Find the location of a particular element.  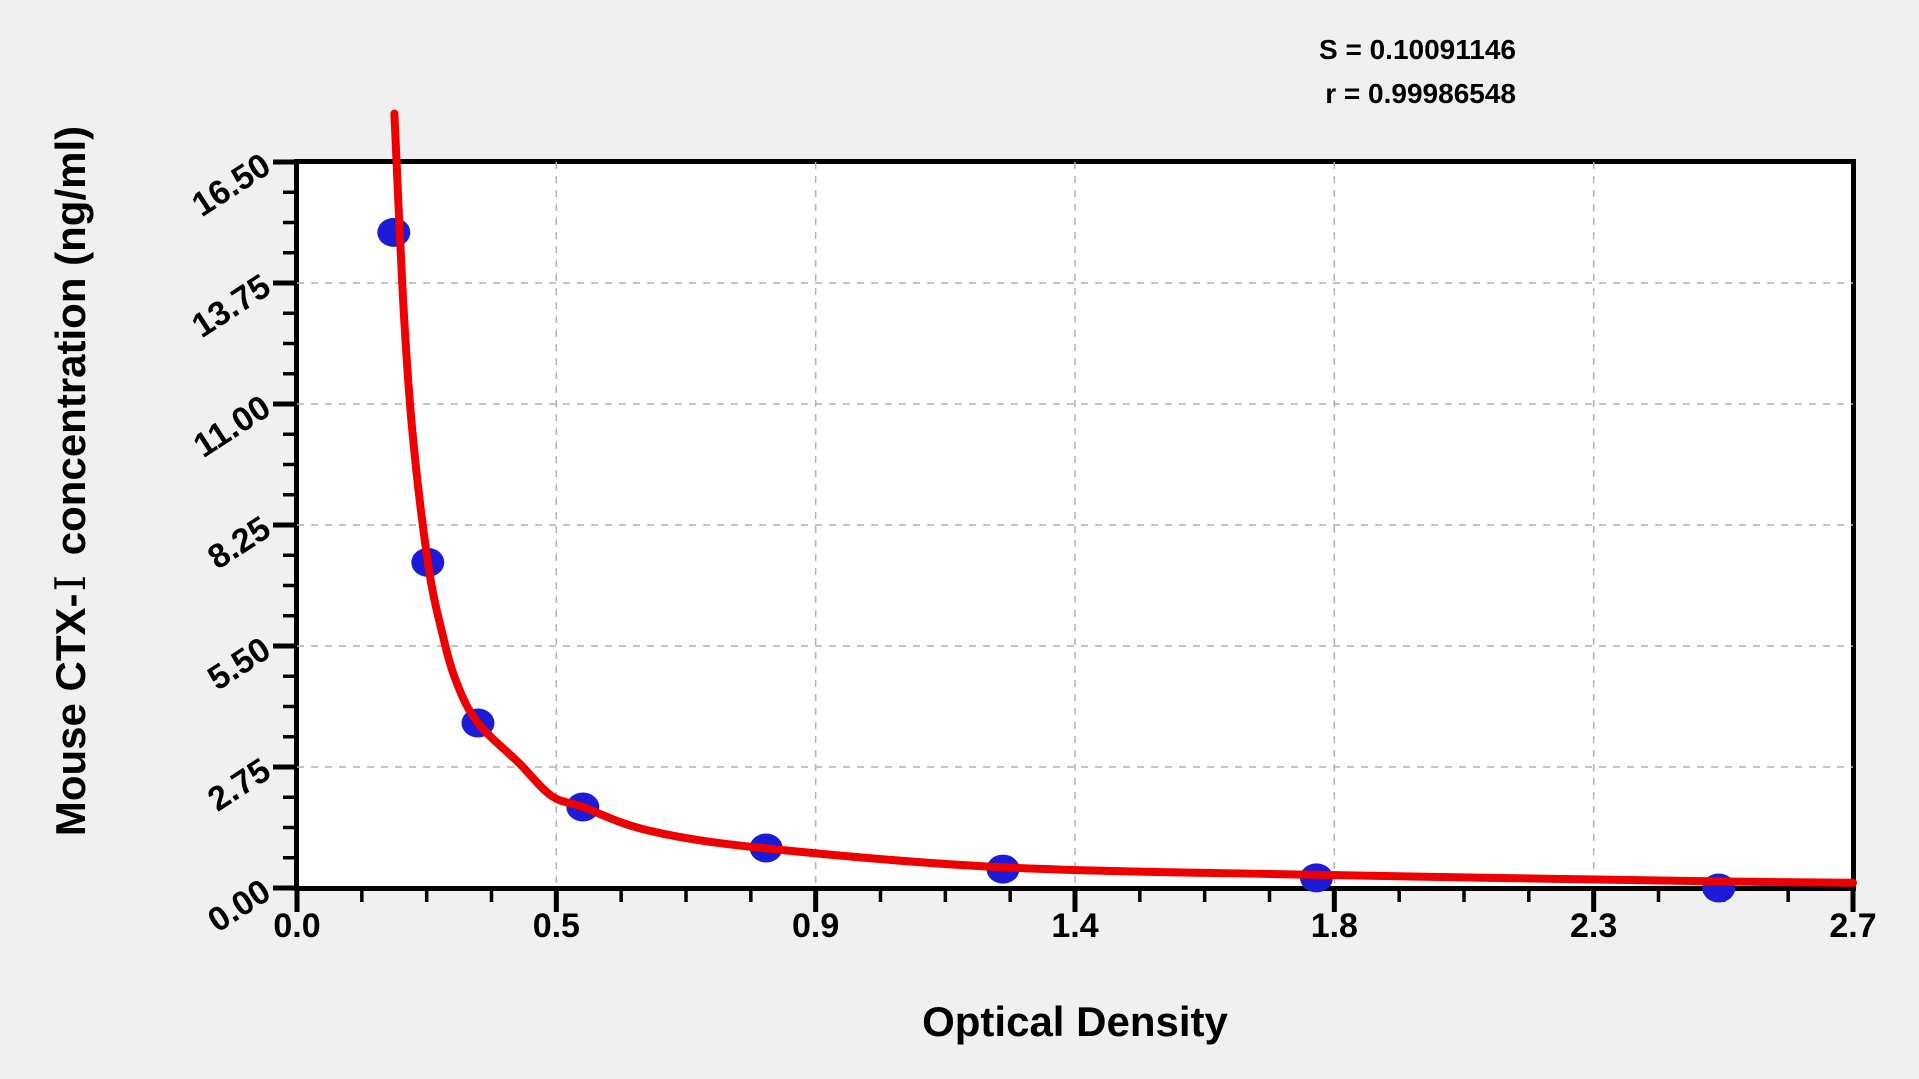

r-value: r = 0.99986548 is located at coordinates (1420, 93).